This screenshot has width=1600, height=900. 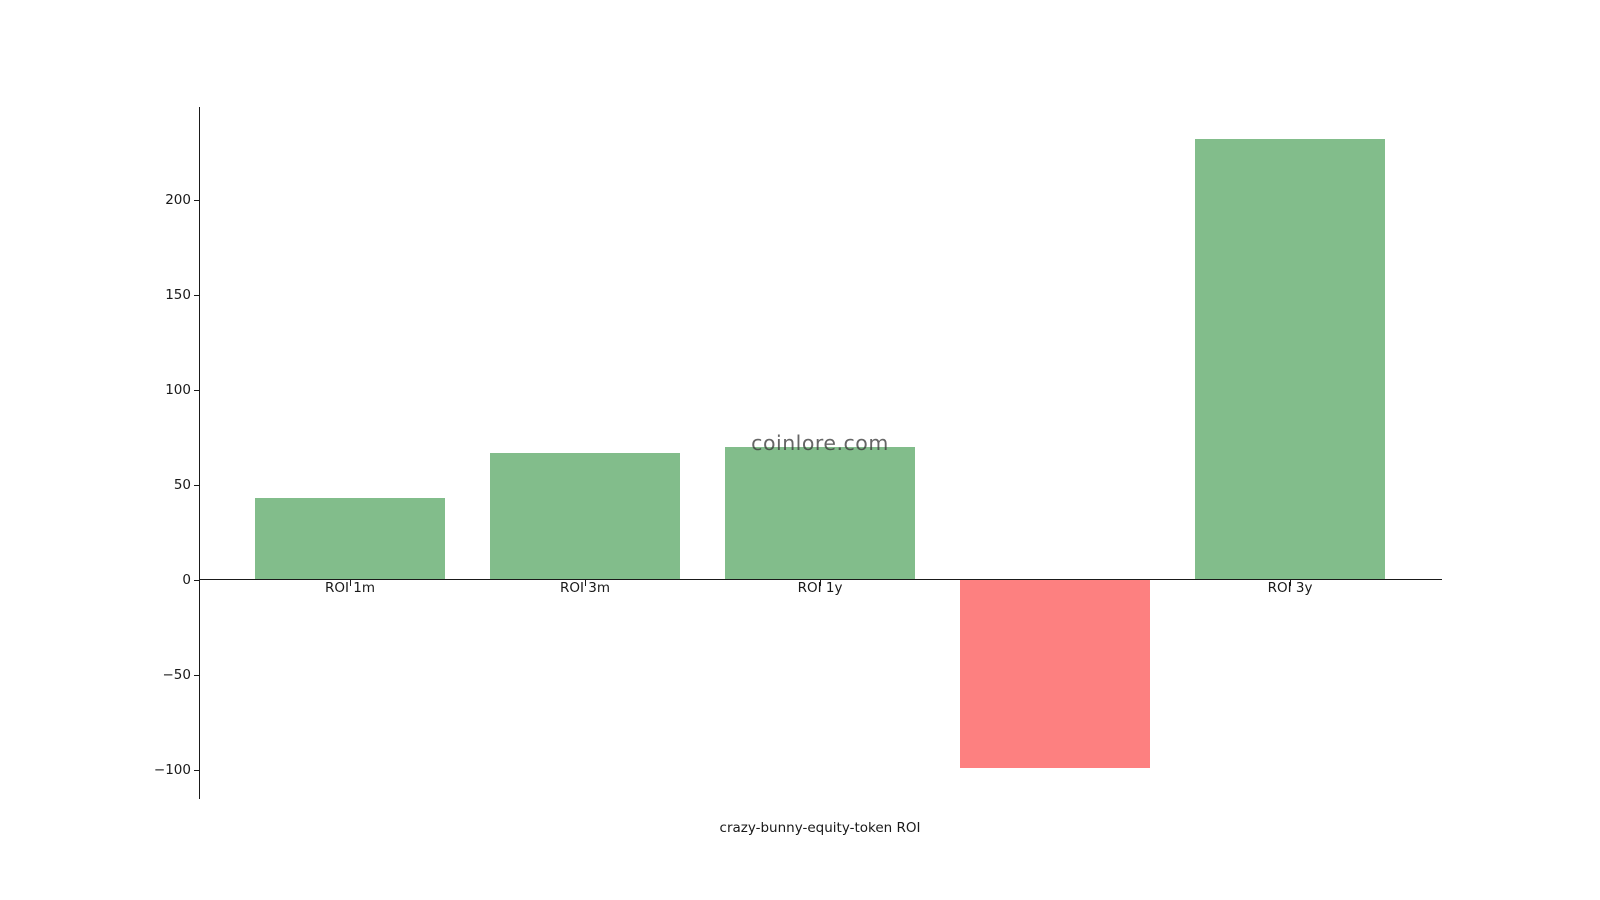 I want to click on y-tick-label: 100, so click(x=178, y=390).